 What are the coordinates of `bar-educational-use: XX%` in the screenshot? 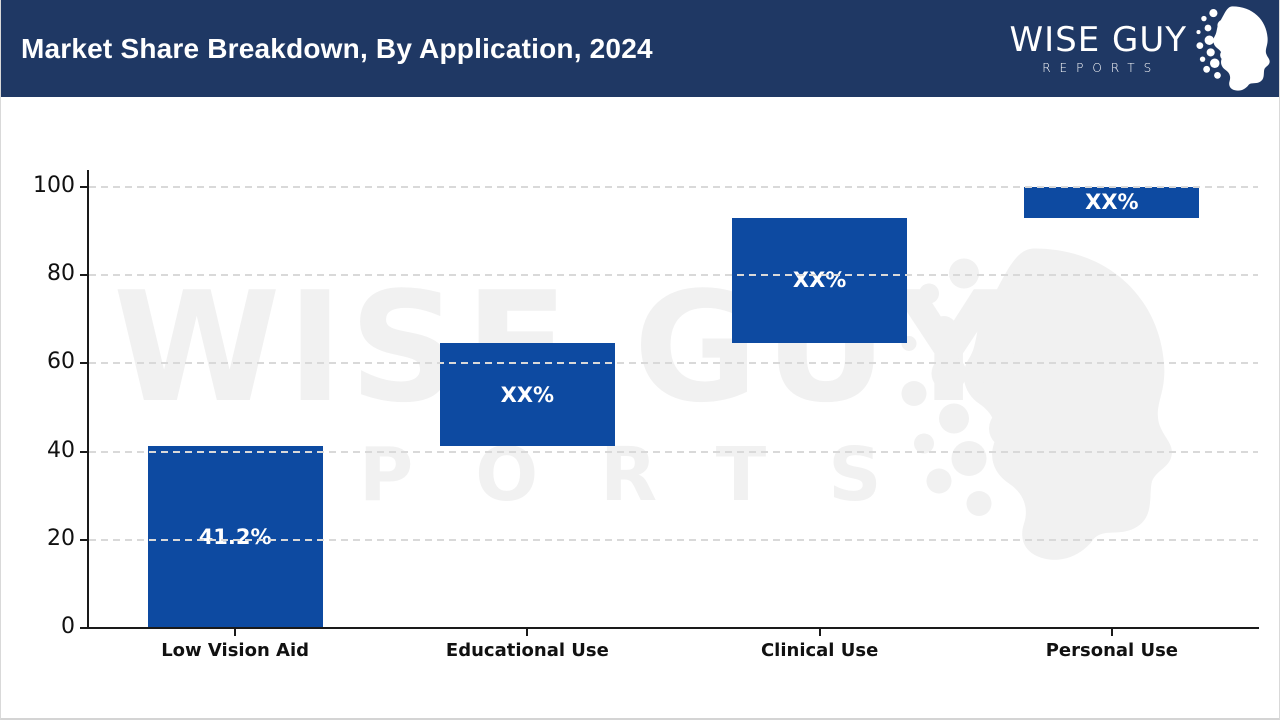 It's located at (527, 395).